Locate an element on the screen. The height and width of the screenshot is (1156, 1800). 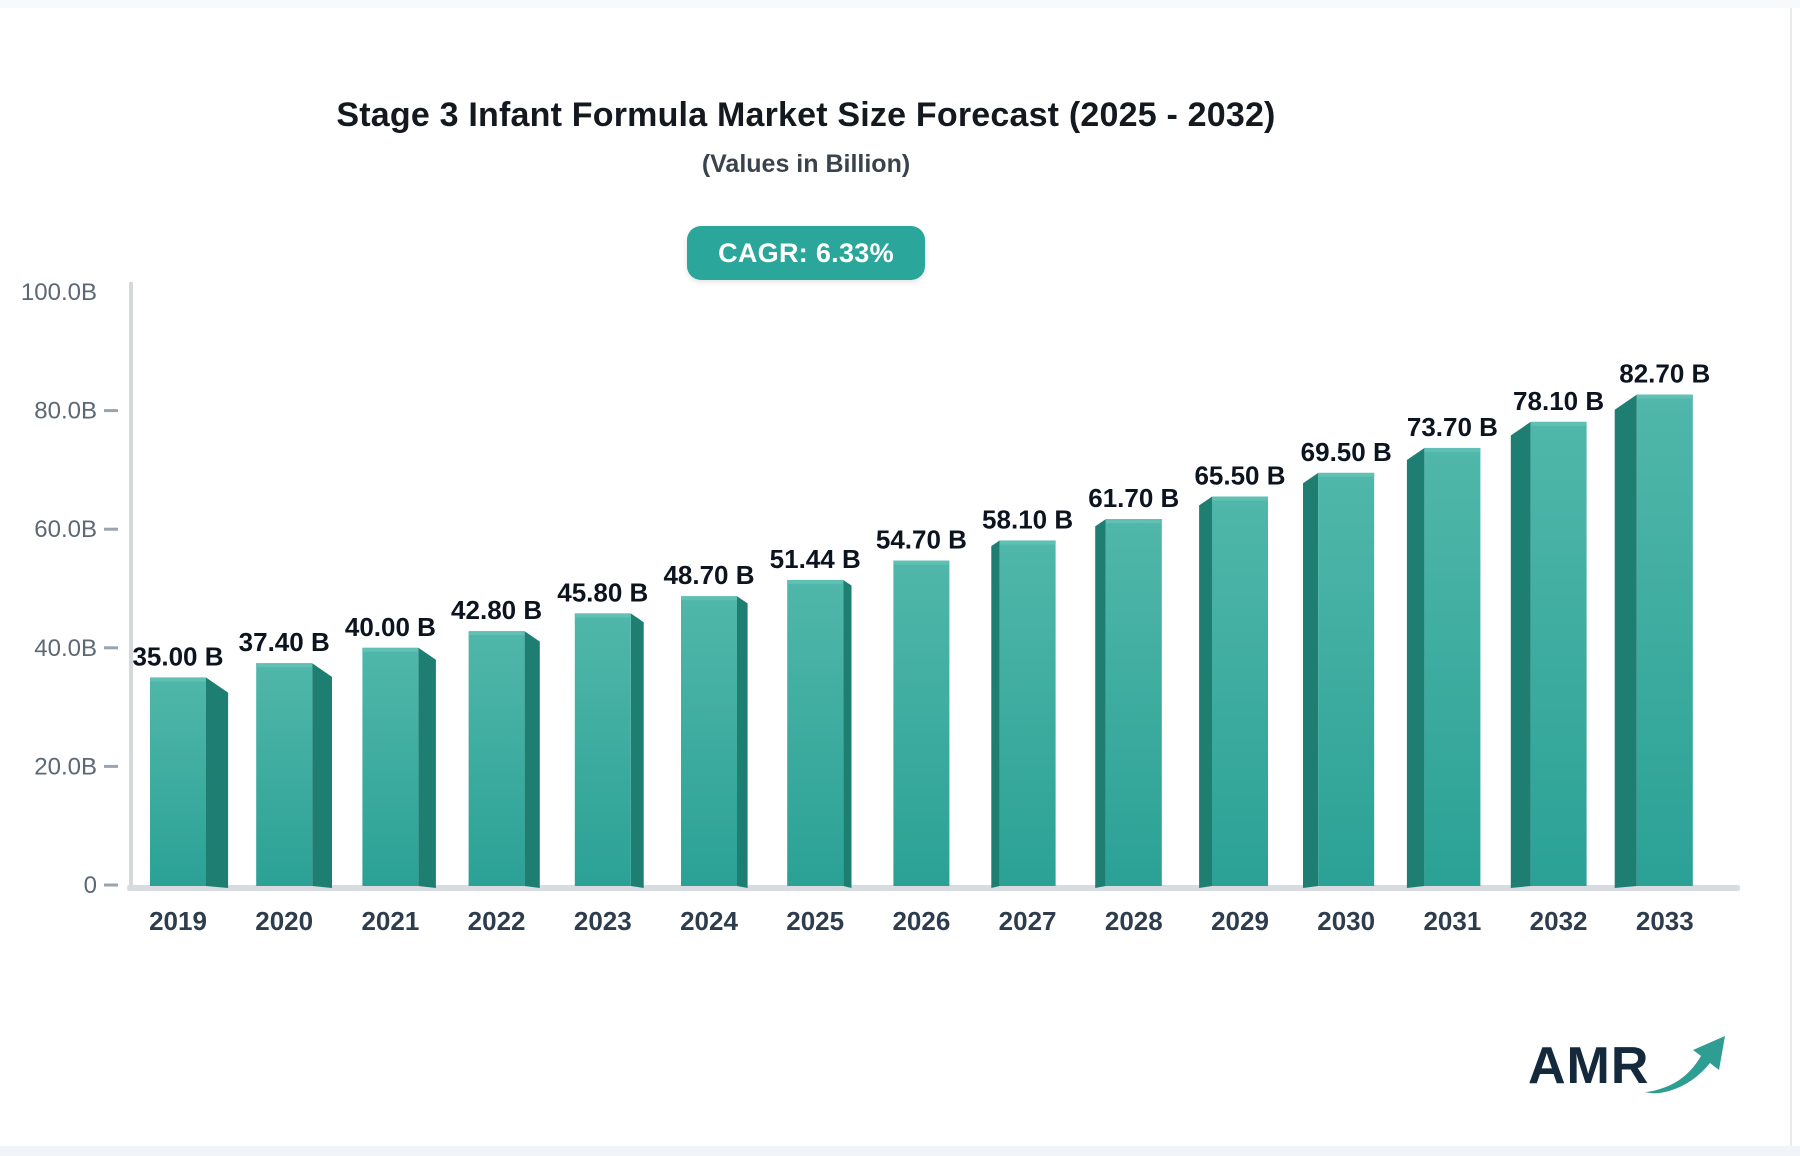
bar-2028 is located at coordinates (1128, 703).